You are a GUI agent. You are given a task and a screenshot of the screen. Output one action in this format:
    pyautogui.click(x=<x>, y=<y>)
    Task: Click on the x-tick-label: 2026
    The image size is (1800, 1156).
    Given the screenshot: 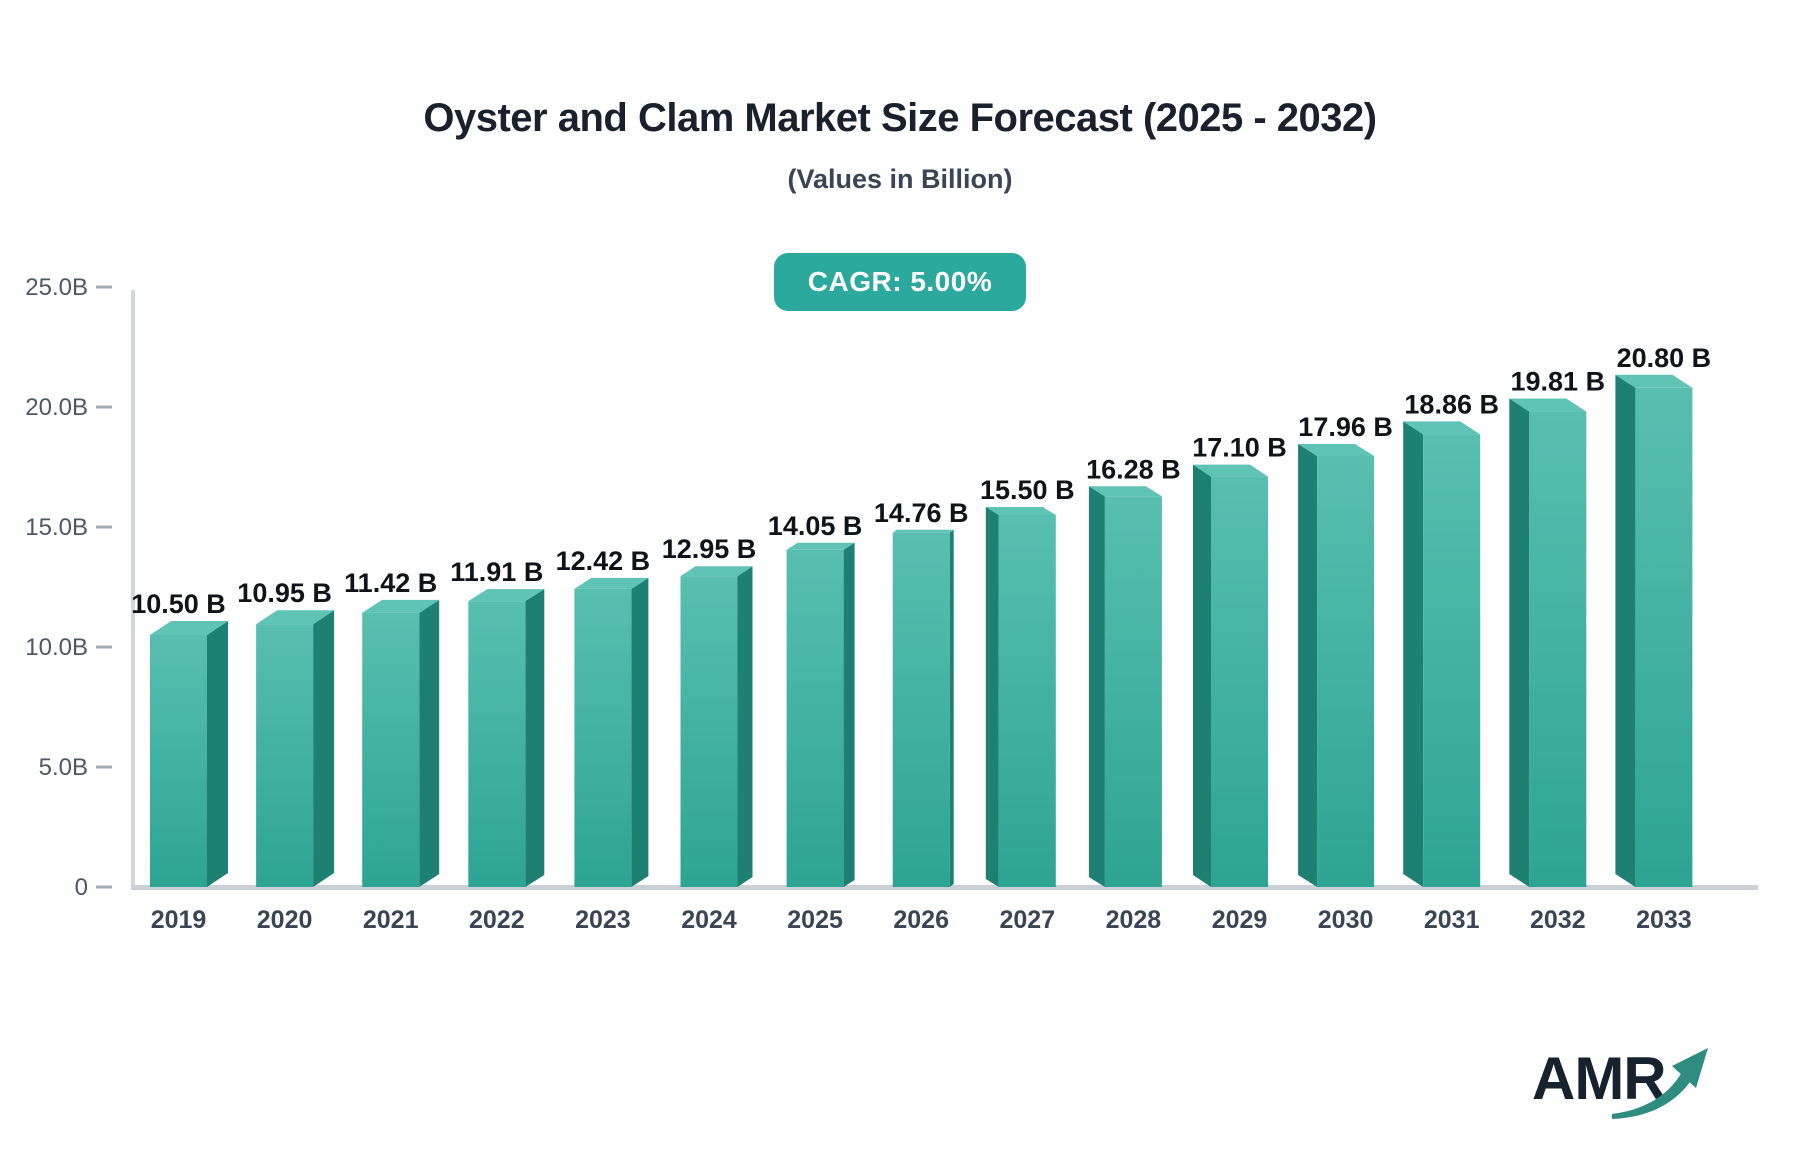 What is the action you would take?
    pyautogui.click(x=921, y=920)
    